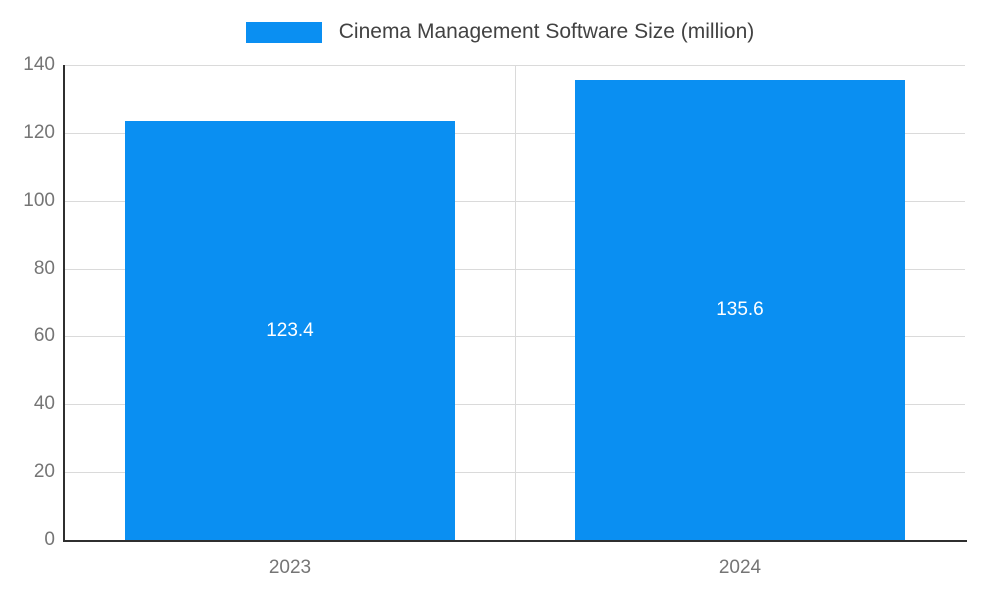 This screenshot has width=1000, height=600. I want to click on y-tick-label: 140, so click(39, 64).